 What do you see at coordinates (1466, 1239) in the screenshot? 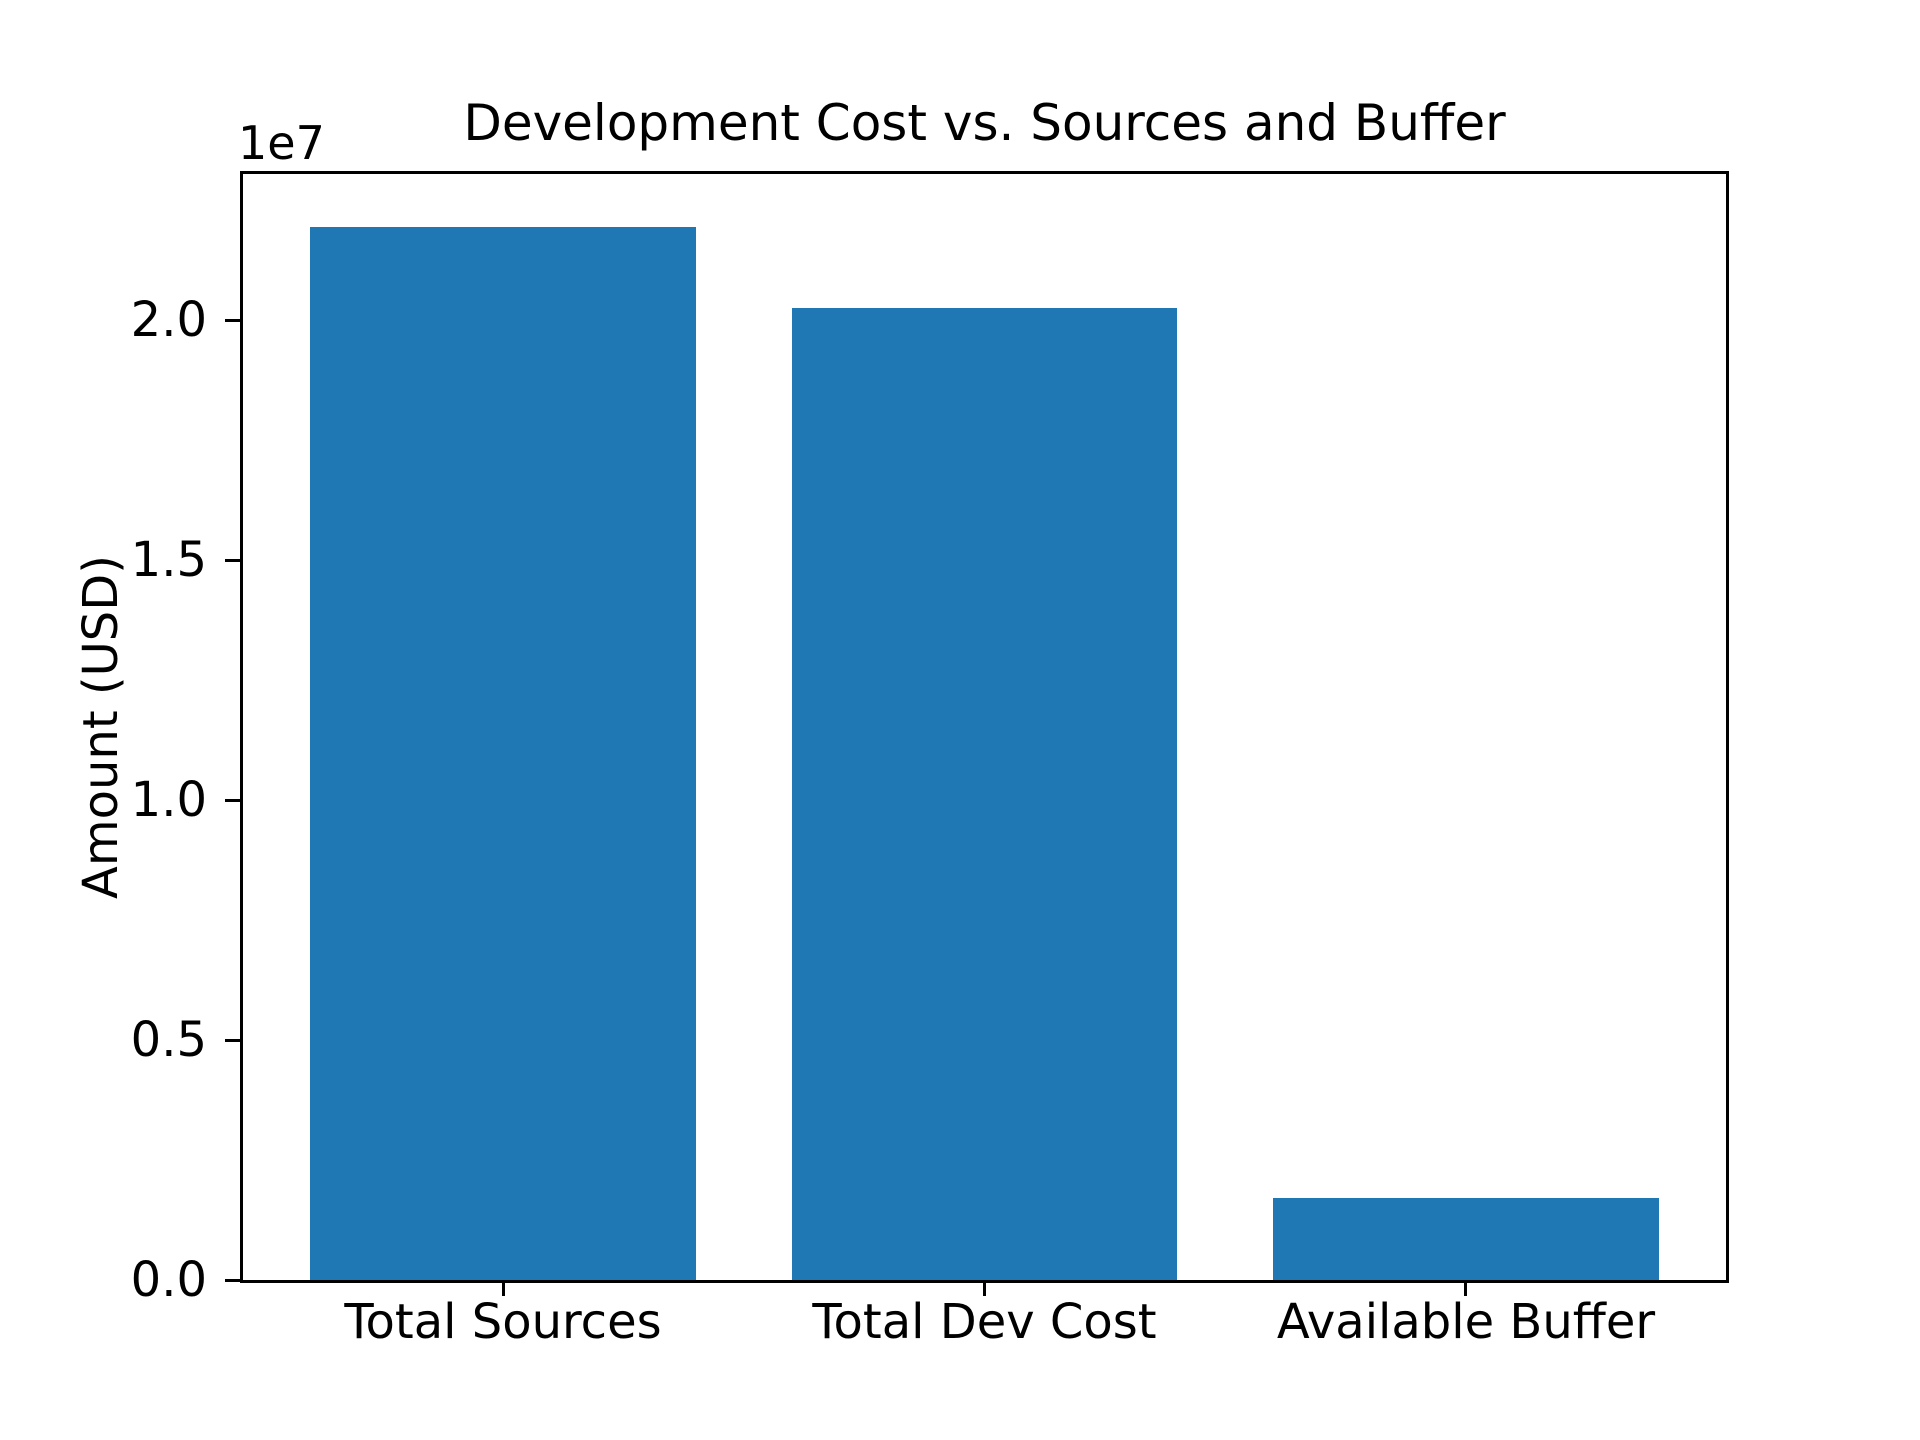
I see `bar-available-buffer` at bounding box center [1466, 1239].